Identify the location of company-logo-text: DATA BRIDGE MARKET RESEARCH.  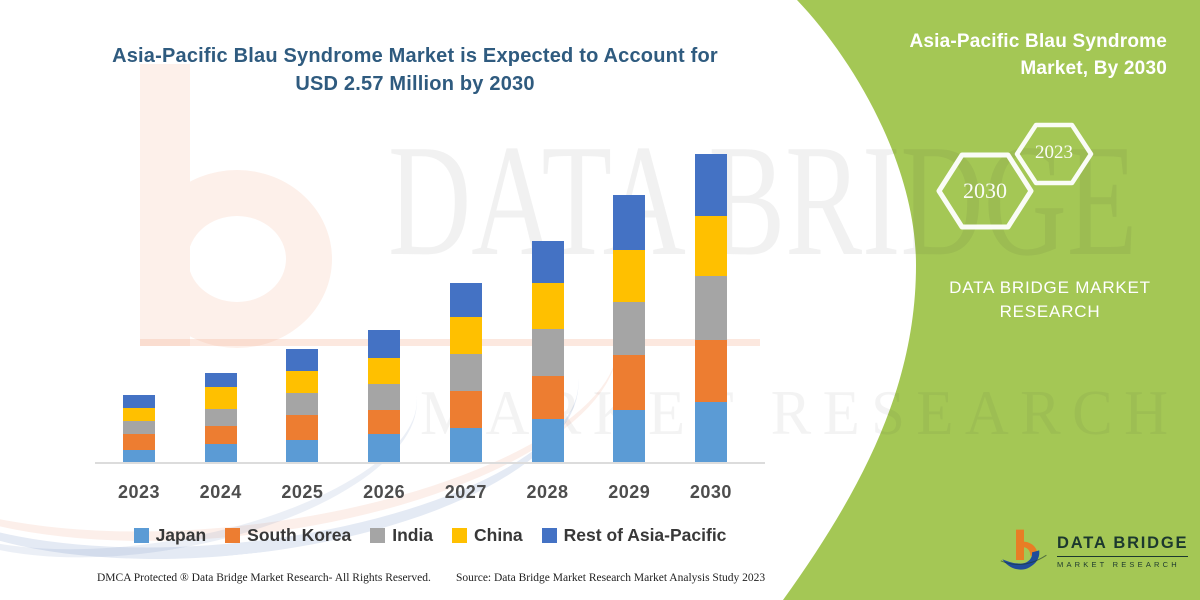
(1123, 547).